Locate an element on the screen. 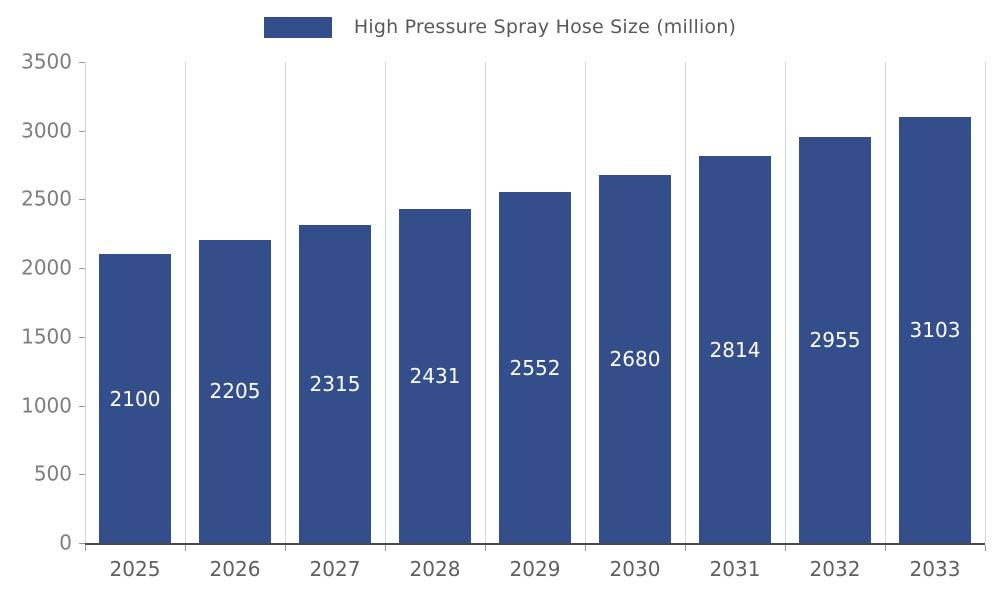 The image size is (1000, 600). bar-2028: 2431 is located at coordinates (435, 375).